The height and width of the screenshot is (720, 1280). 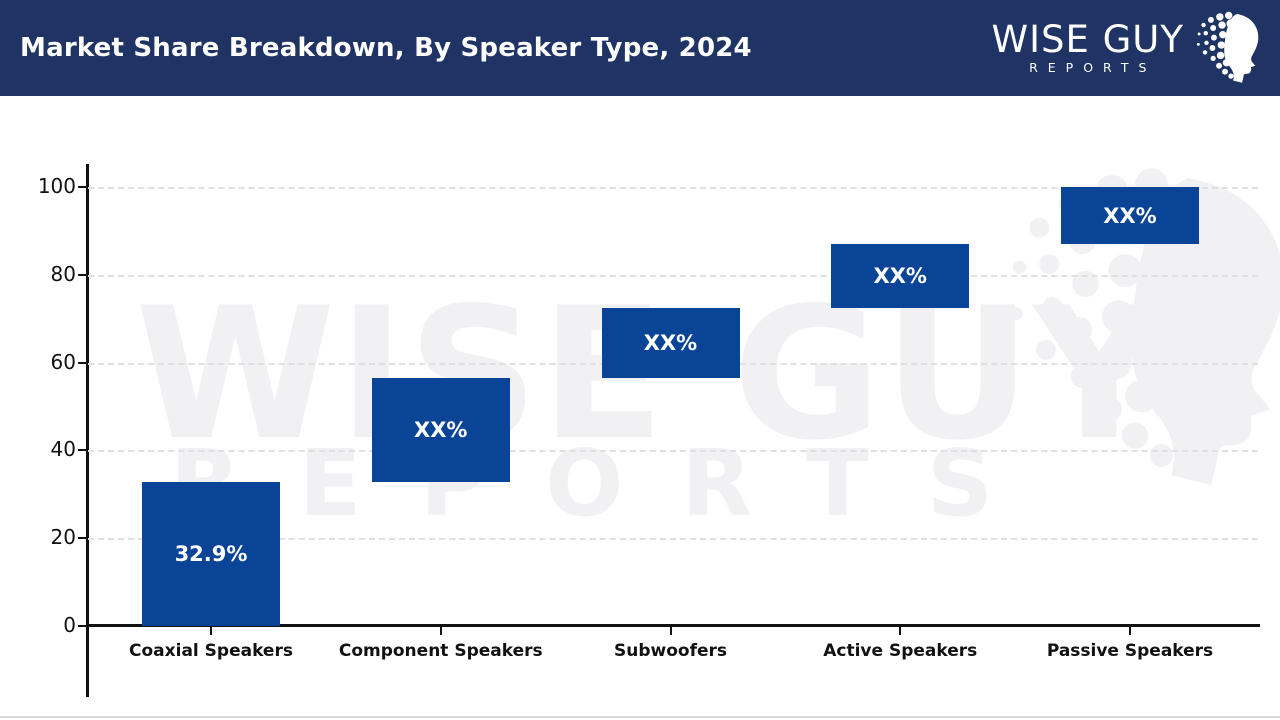 I want to click on bar-value-label: 32.9%, so click(x=211, y=553).